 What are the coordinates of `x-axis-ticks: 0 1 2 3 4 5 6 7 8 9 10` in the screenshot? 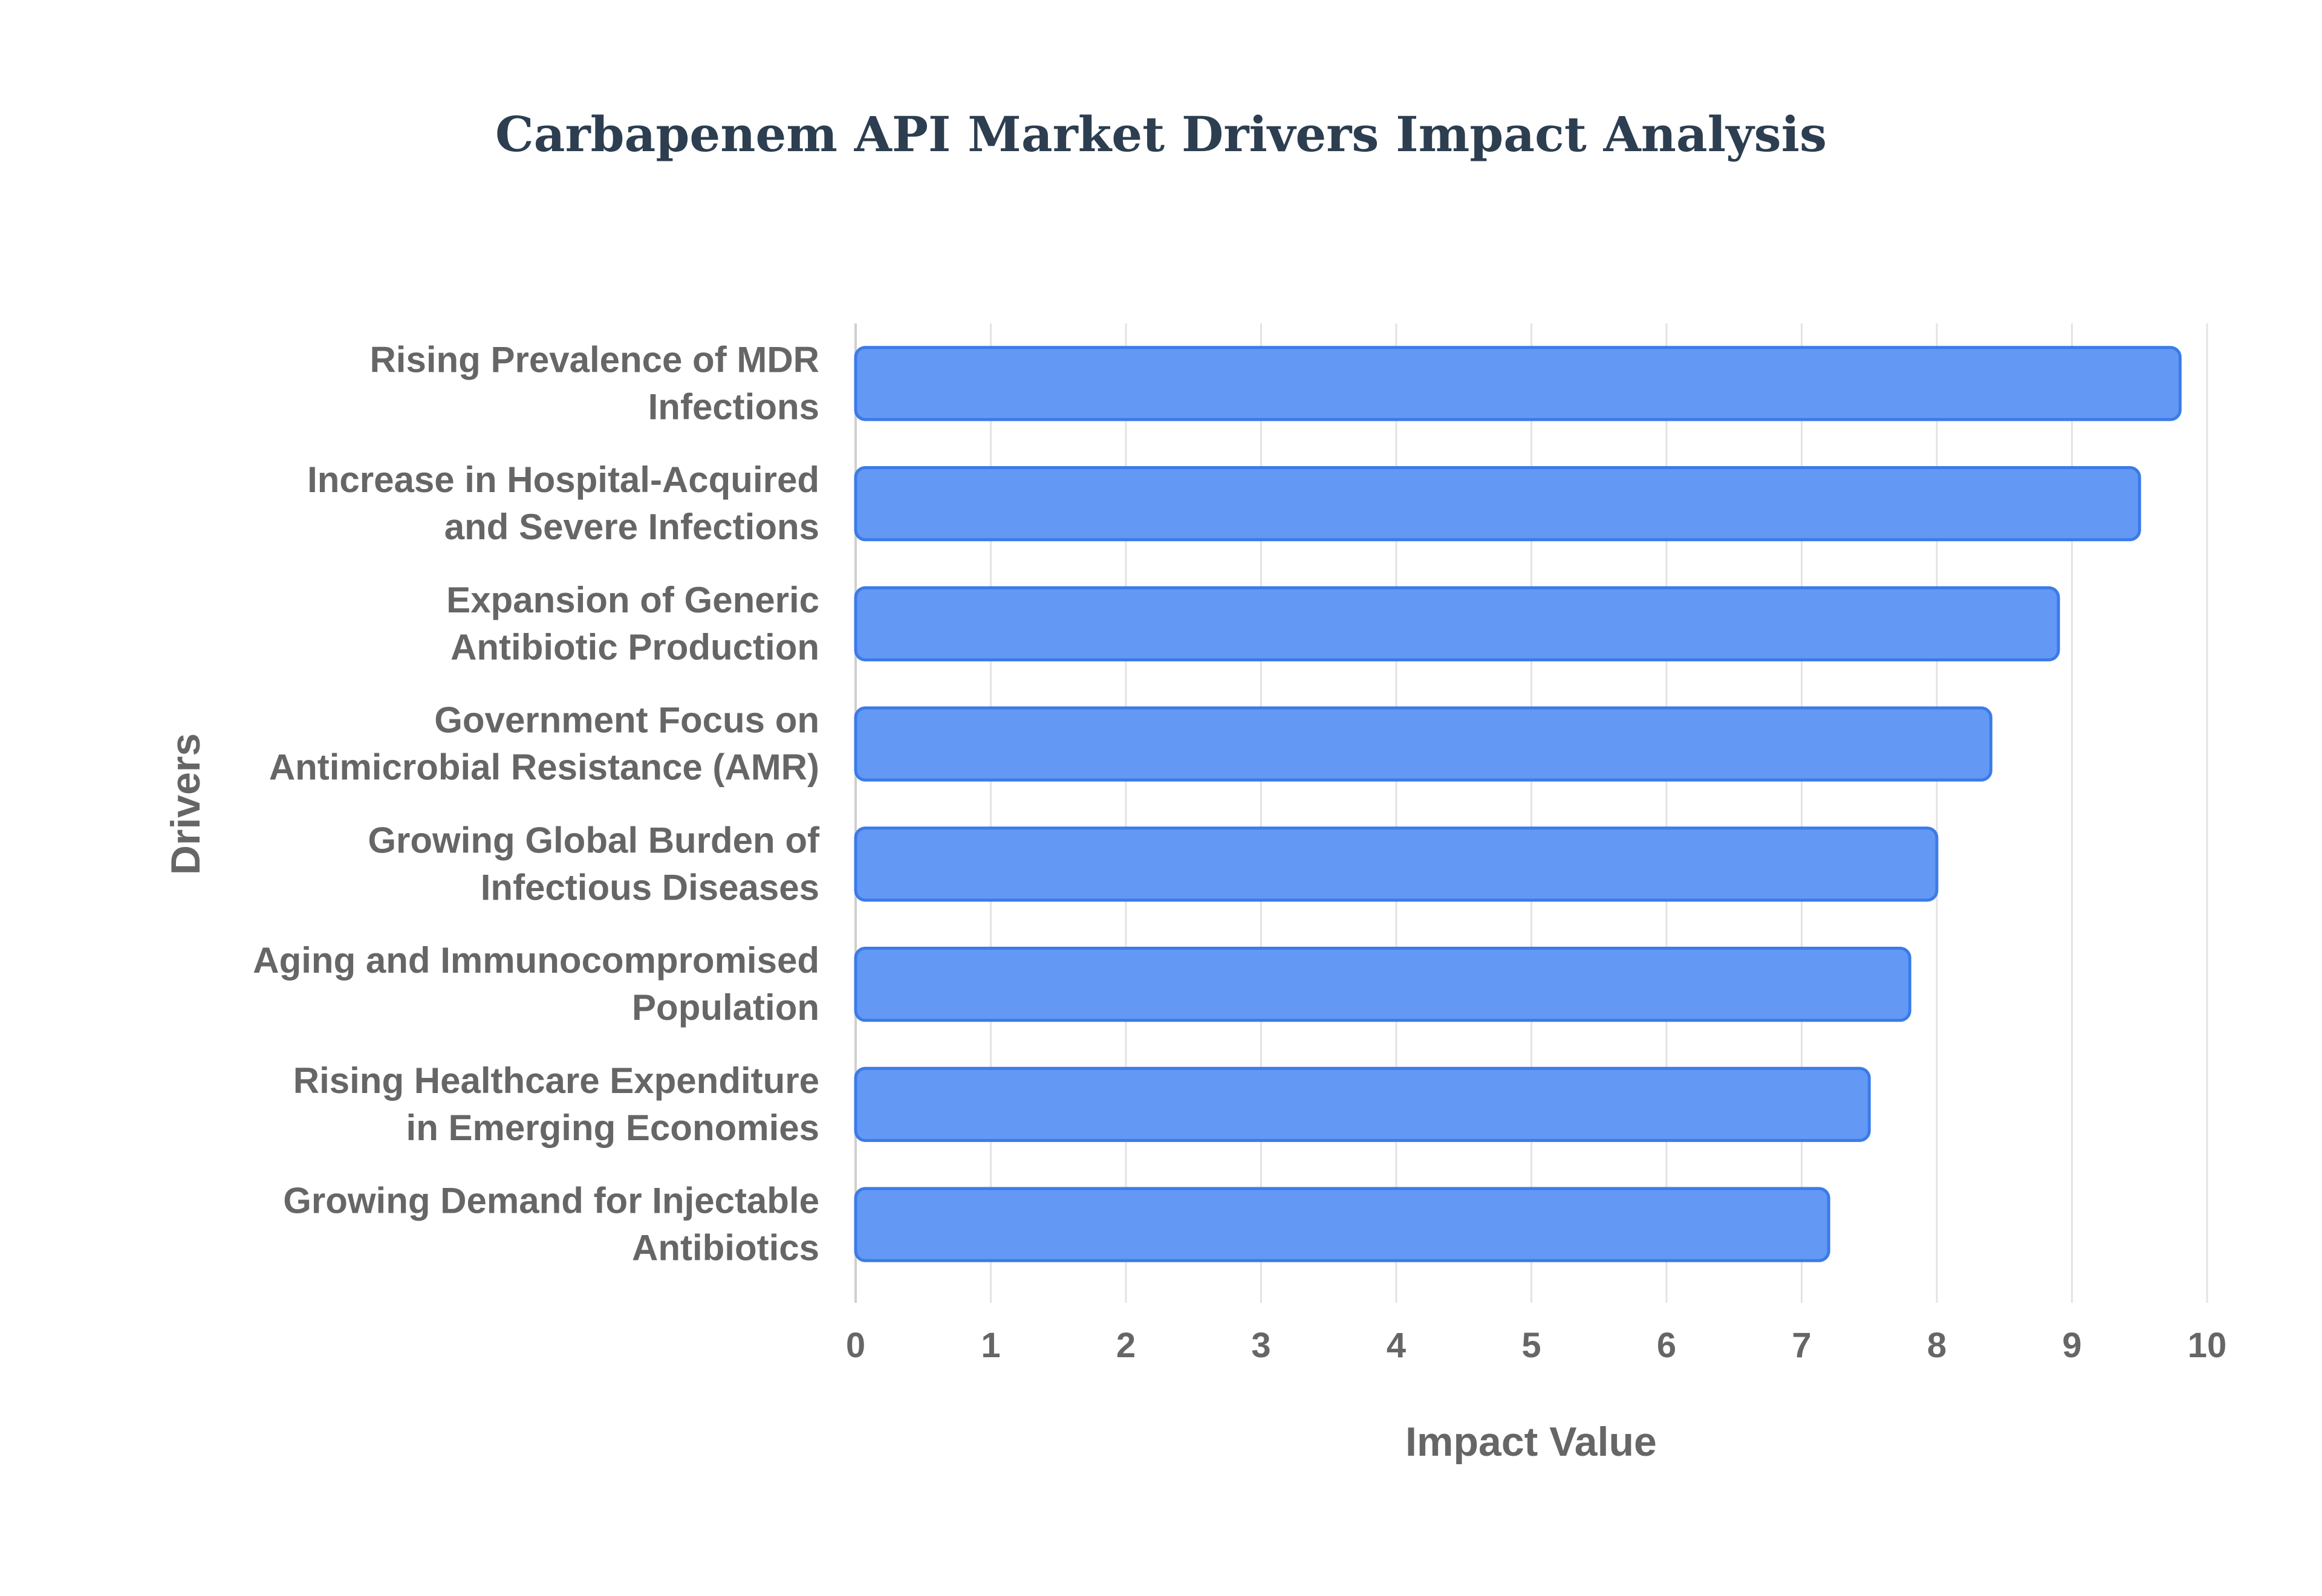 It's located at (1536, 1345).